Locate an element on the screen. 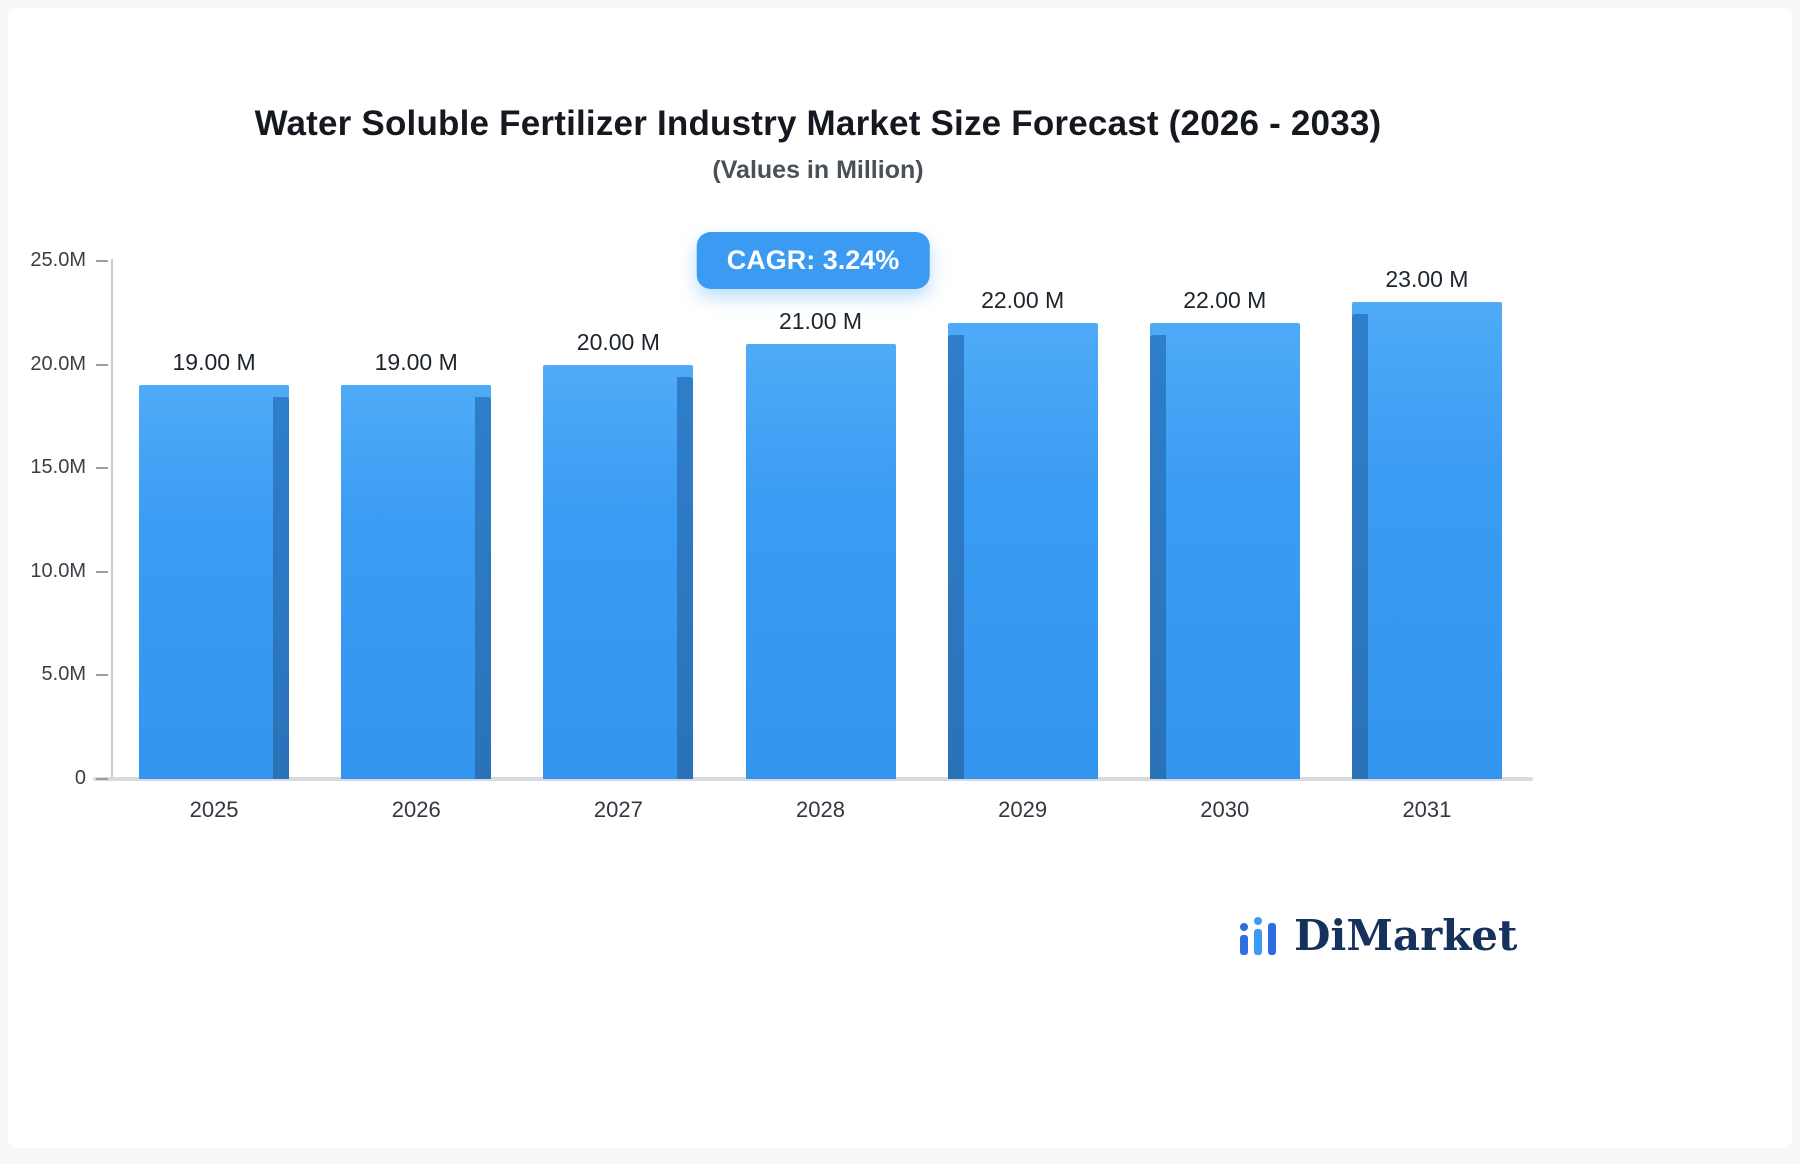  bar-2030: 22.00 M is located at coordinates (1224, 533).